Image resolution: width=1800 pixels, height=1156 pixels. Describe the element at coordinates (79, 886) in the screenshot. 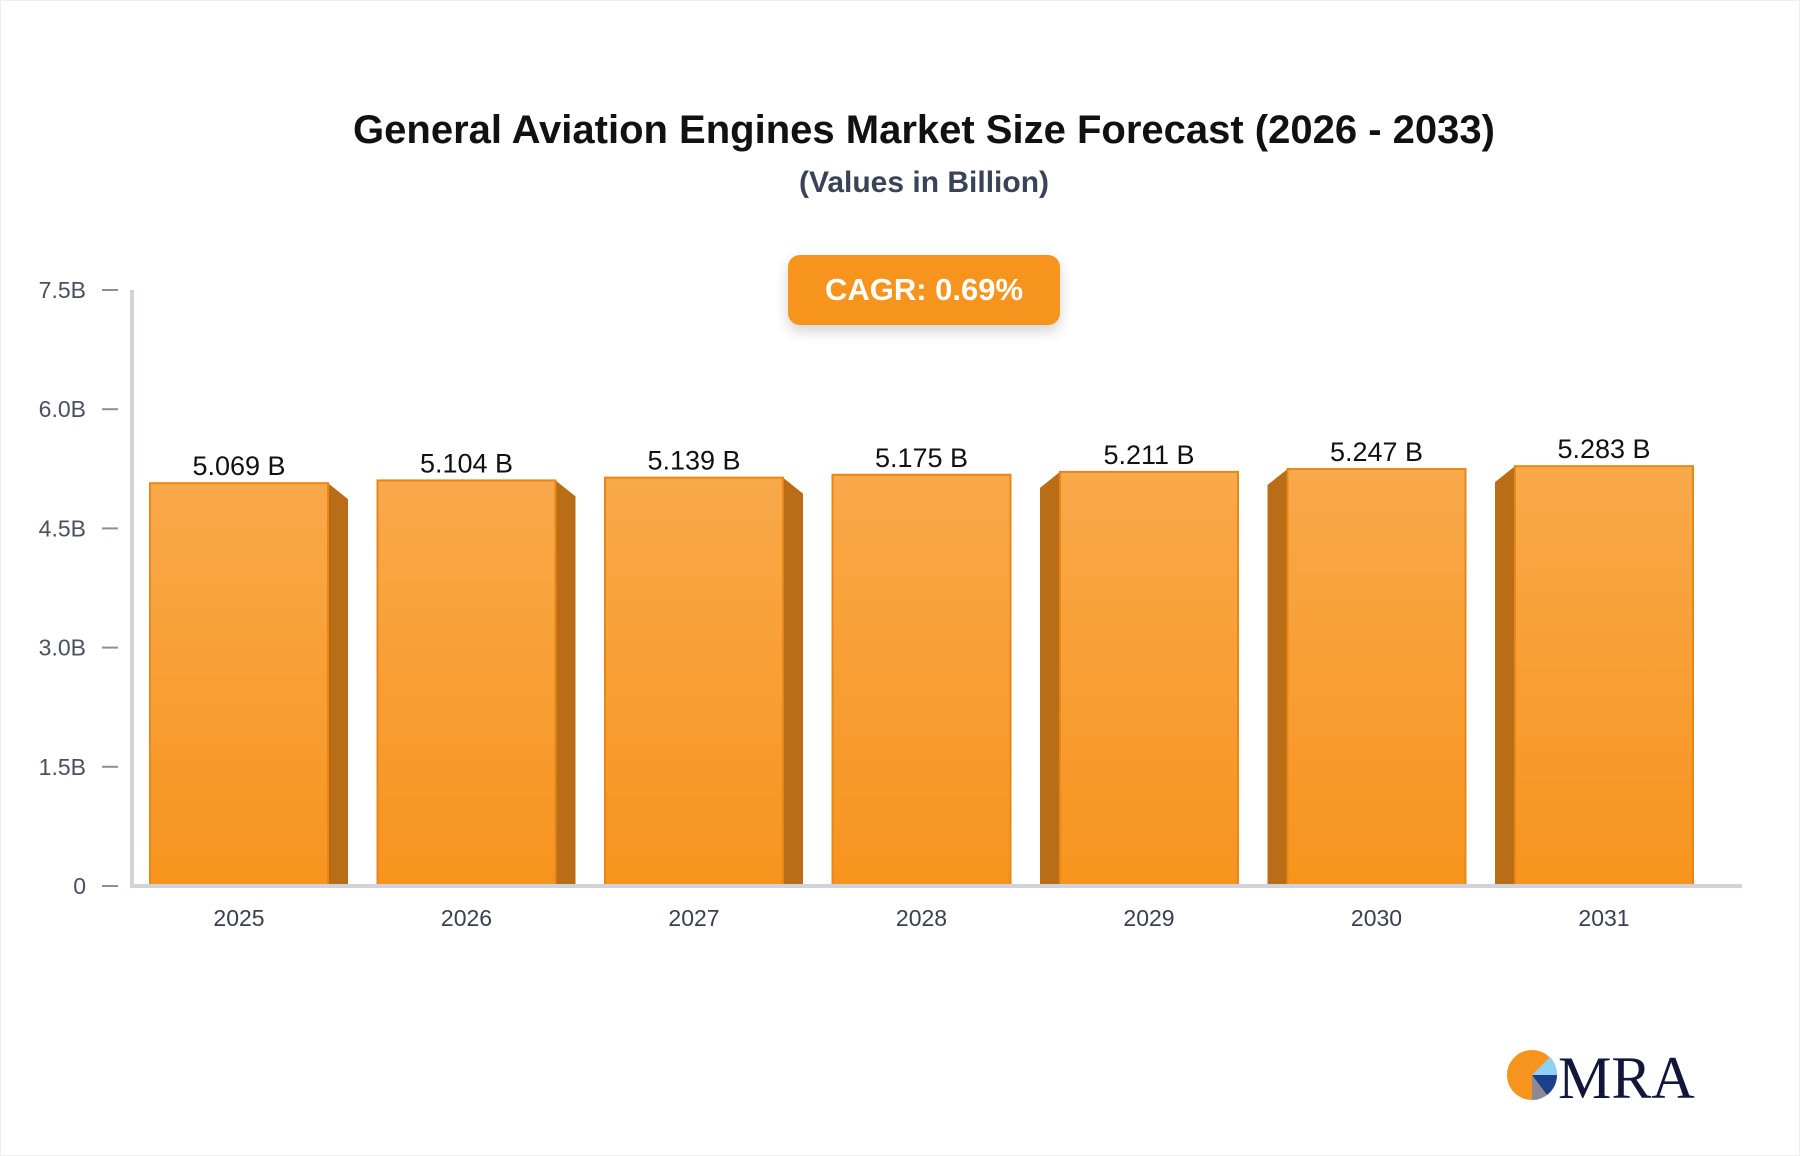

I see `y-tick-label: 0` at that location.